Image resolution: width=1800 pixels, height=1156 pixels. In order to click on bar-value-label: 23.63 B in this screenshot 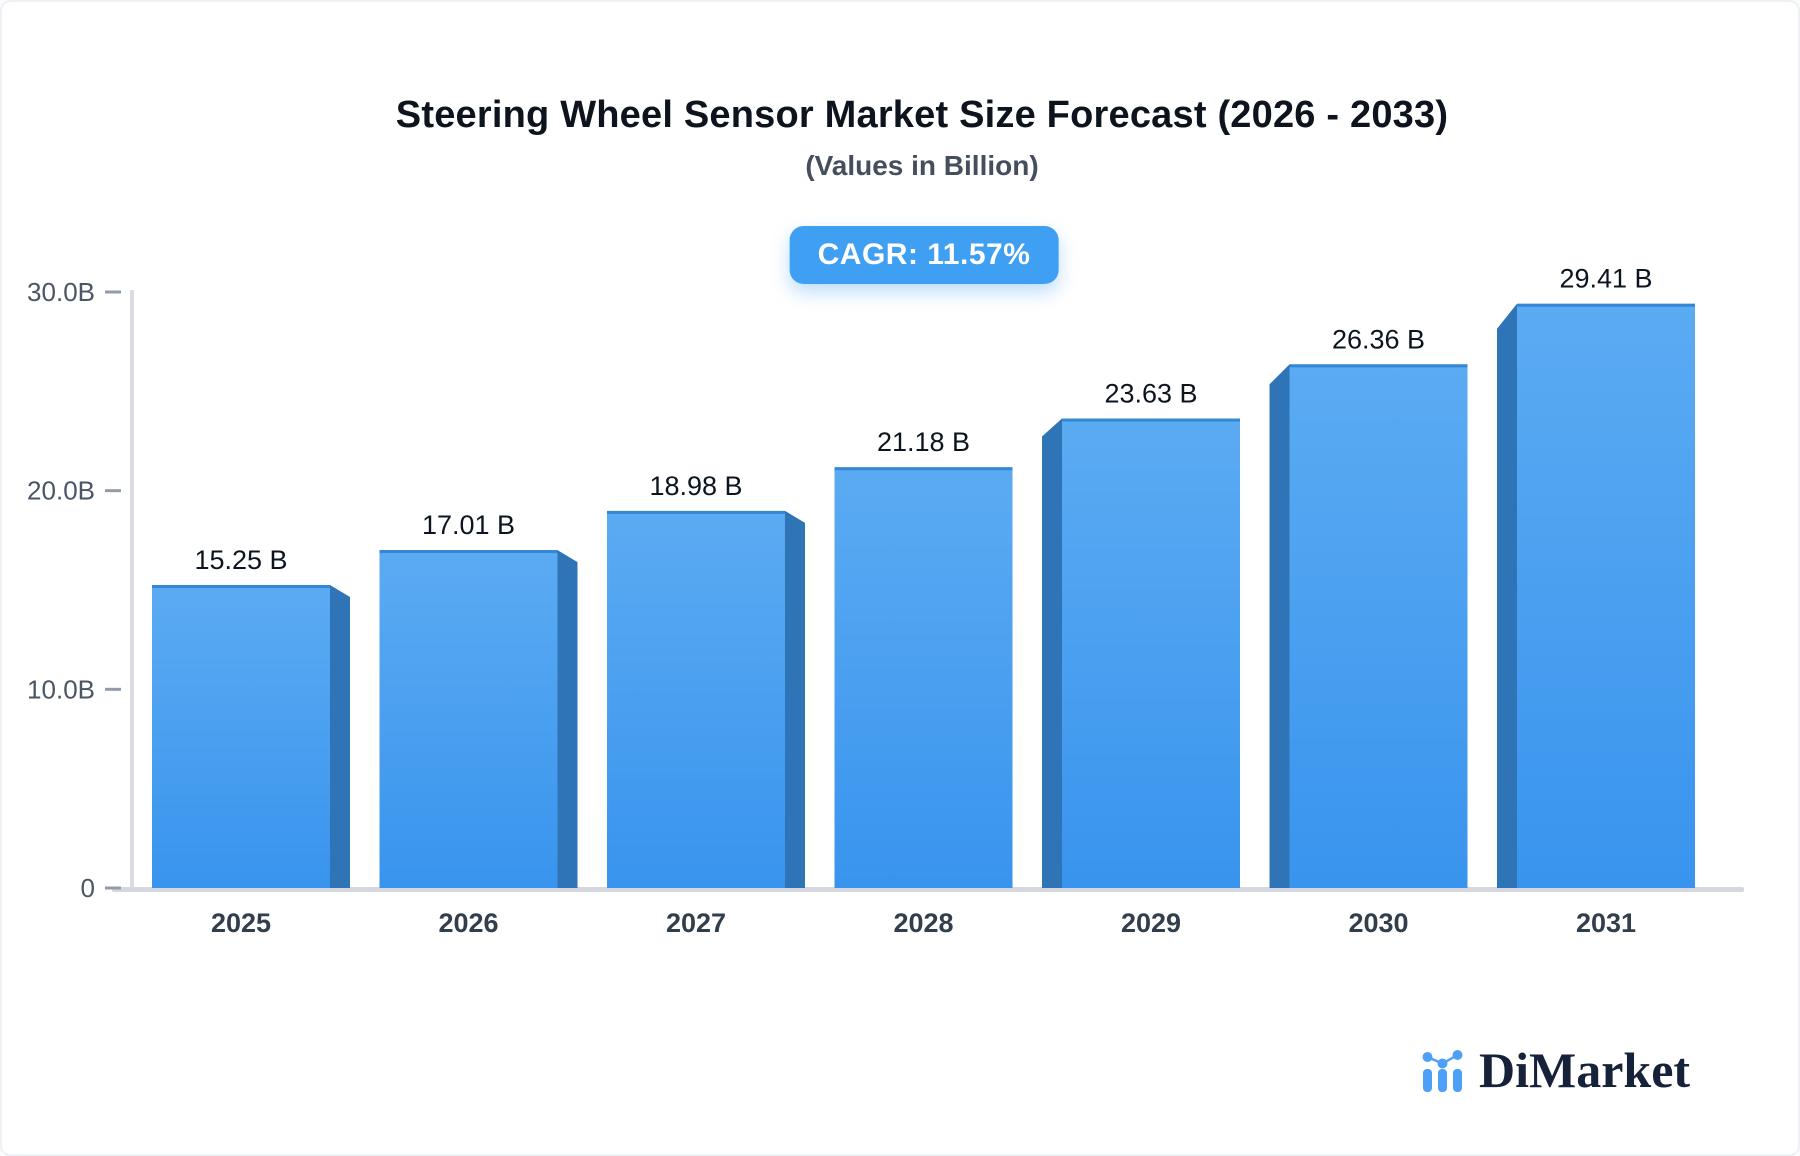, I will do `click(1150, 394)`.